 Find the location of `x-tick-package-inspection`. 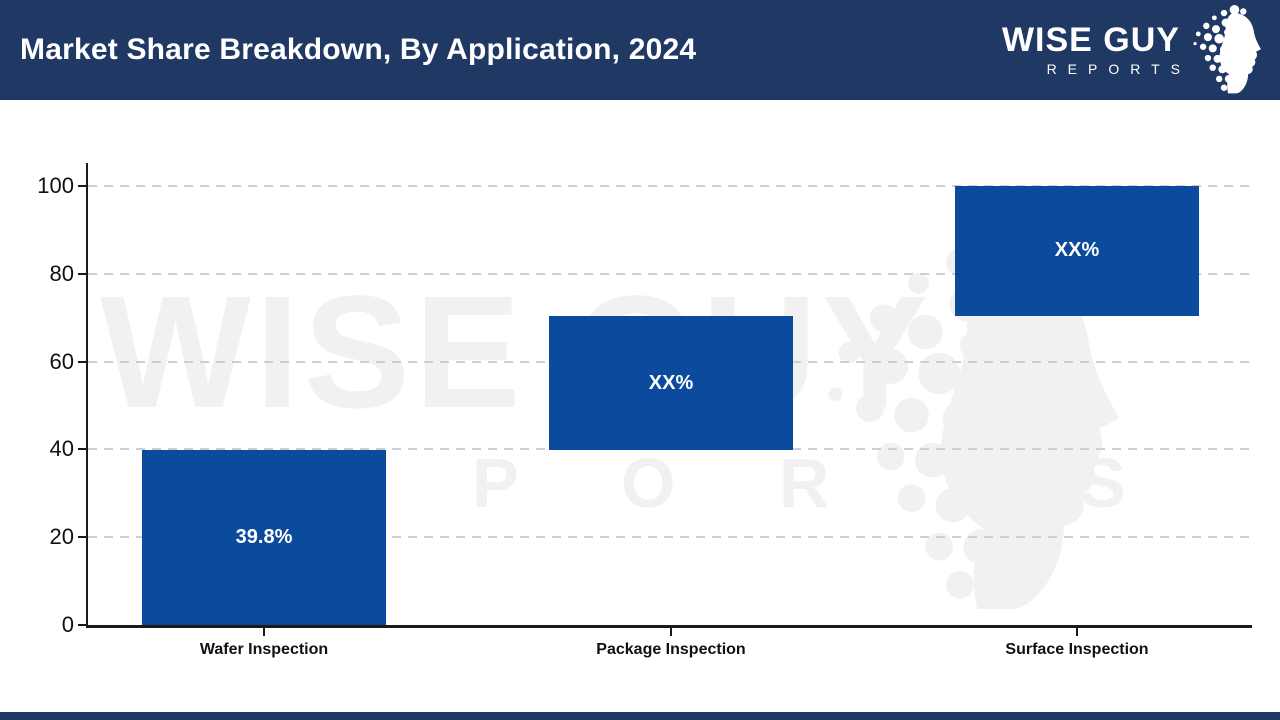

x-tick-package-inspection is located at coordinates (671, 632).